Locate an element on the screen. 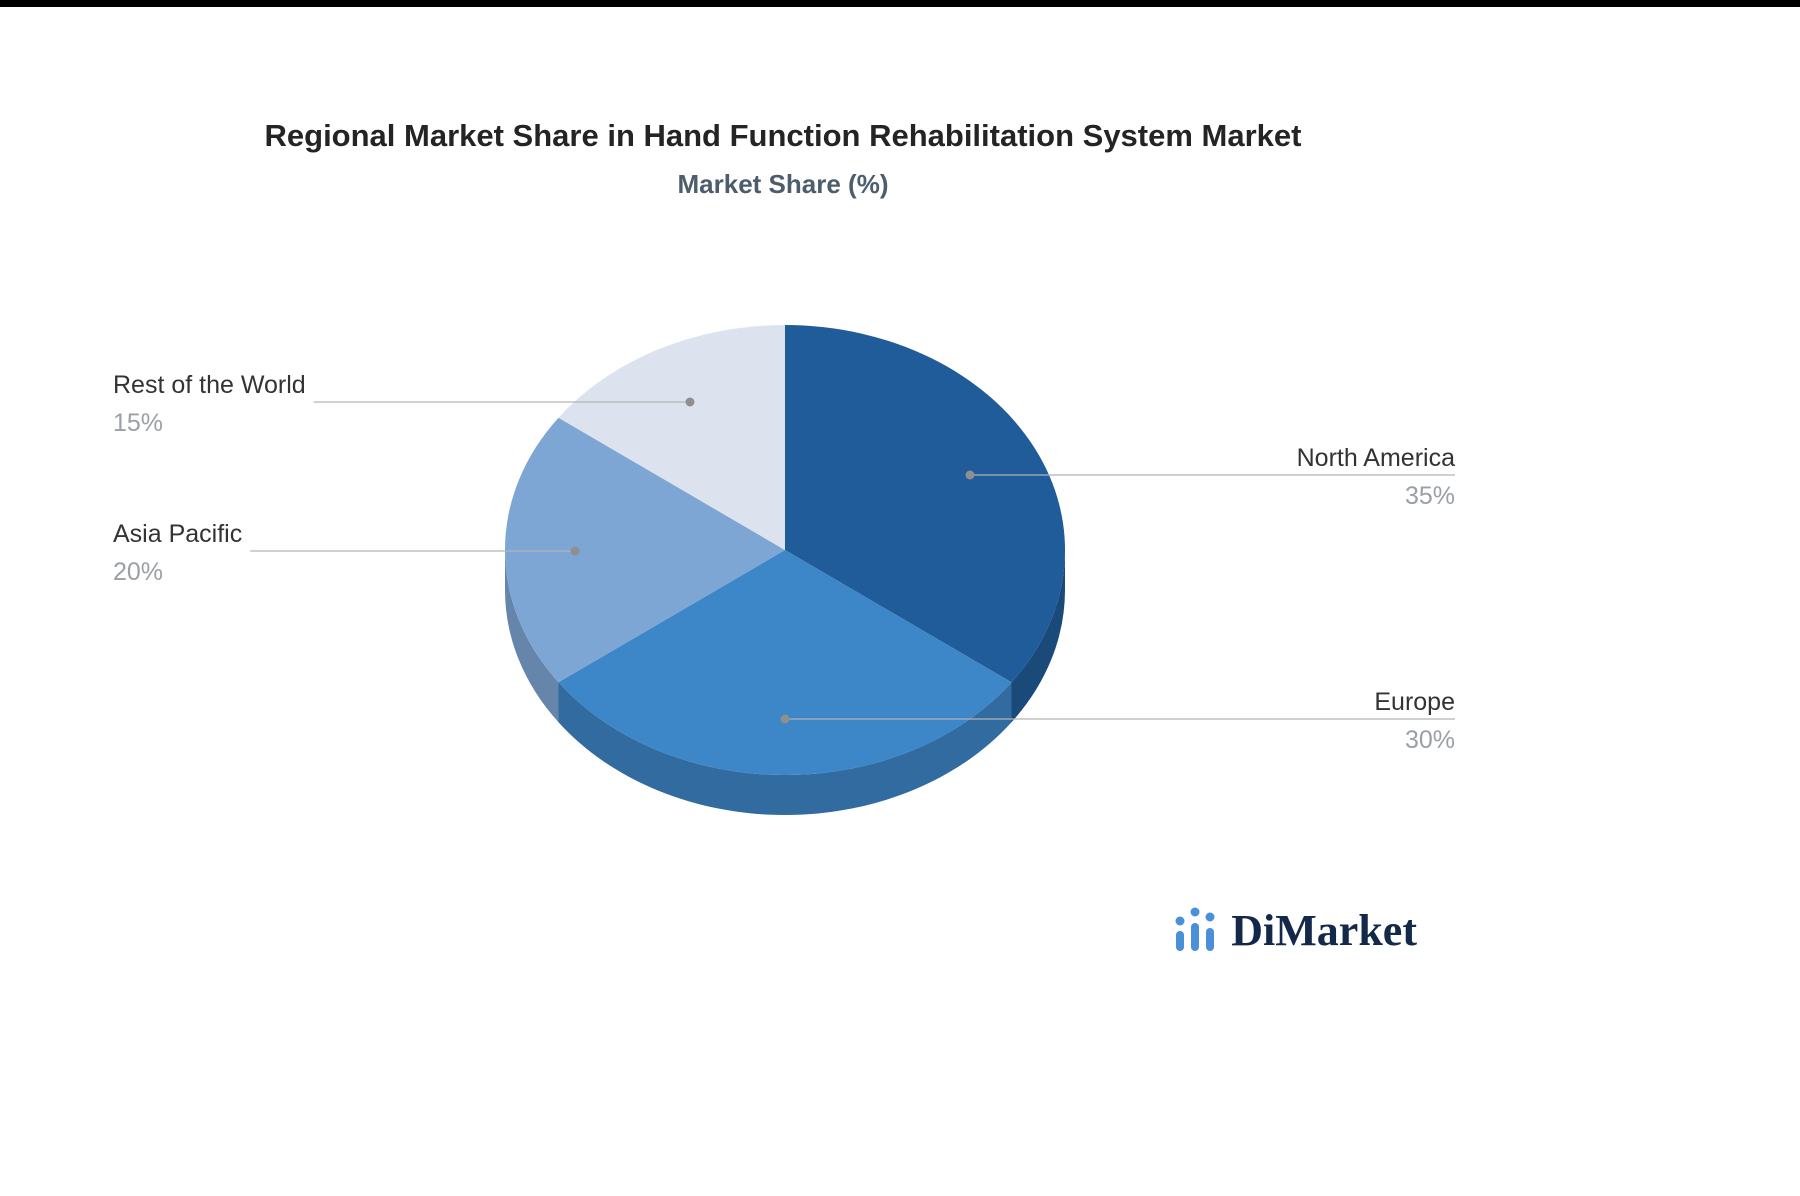 This screenshot has height=1196, width=1800. slice-percent: 20% is located at coordinates (138, 572).